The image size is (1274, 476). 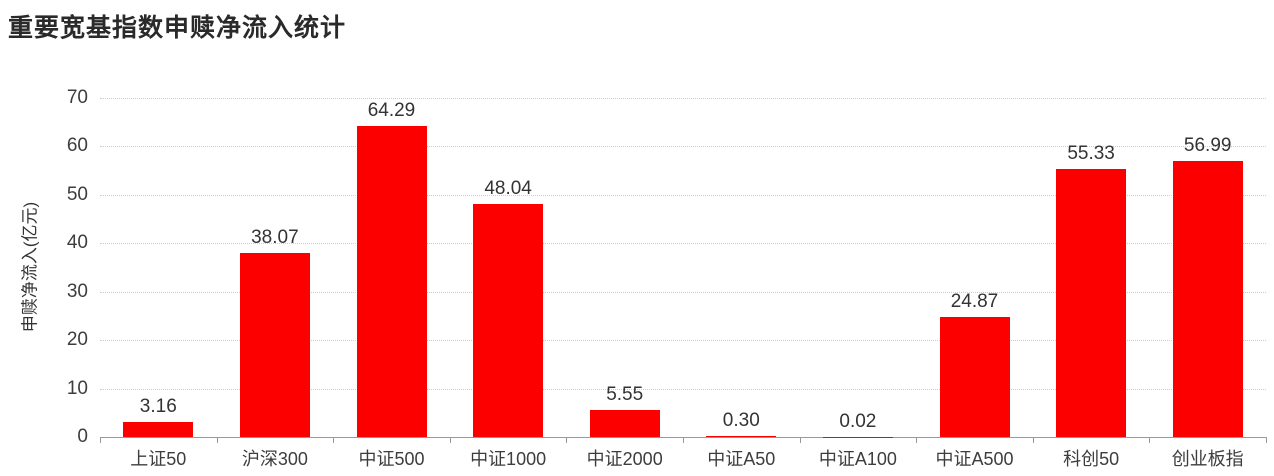 I want to click on bar-value-label: 24.87, so click(x=974, y=301).